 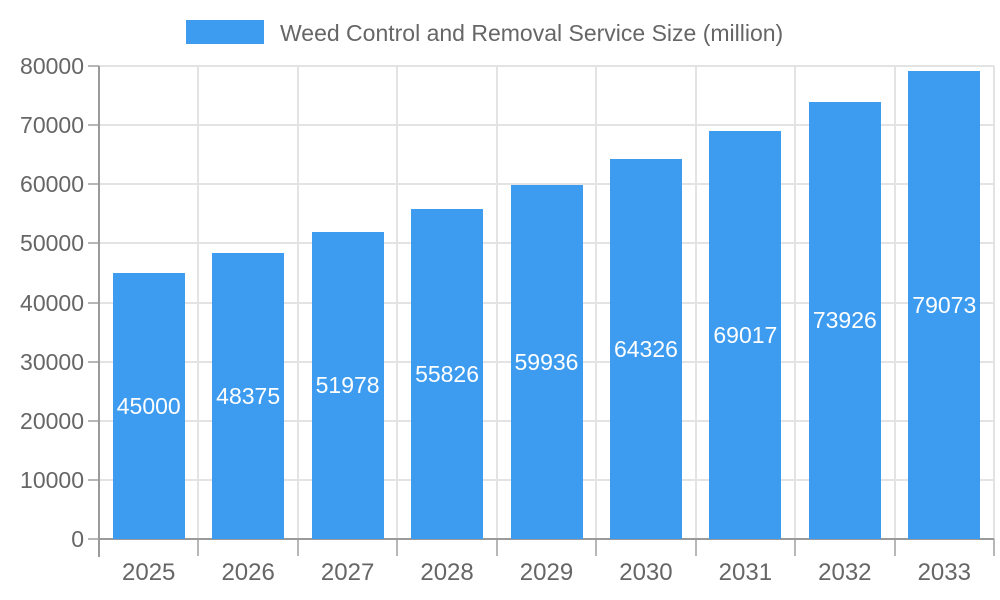 I want to click on x-tick-label: 2031, so click(x=745, y=572).